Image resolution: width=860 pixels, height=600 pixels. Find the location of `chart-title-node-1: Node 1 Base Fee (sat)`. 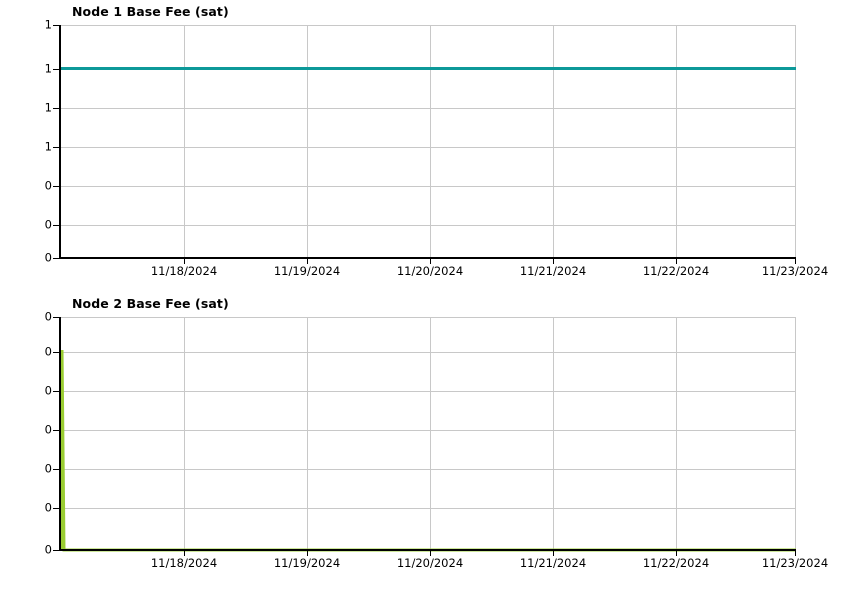

chart-title-node-1: Node 1 Base Fee (sat) is located at coordinates (150, 11).